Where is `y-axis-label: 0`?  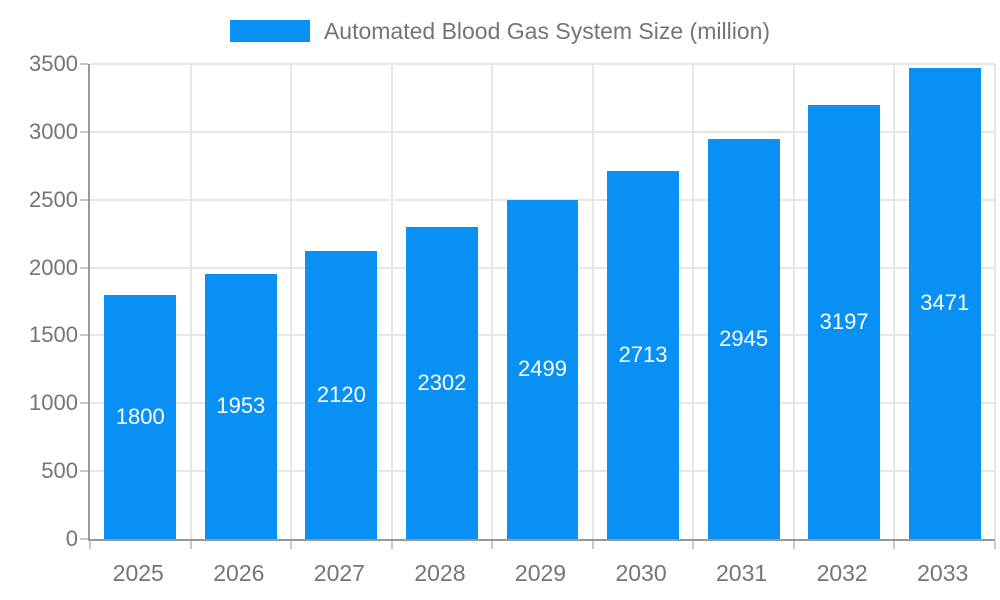 y-axis-label: 0 is located at coordinates (71, 538).